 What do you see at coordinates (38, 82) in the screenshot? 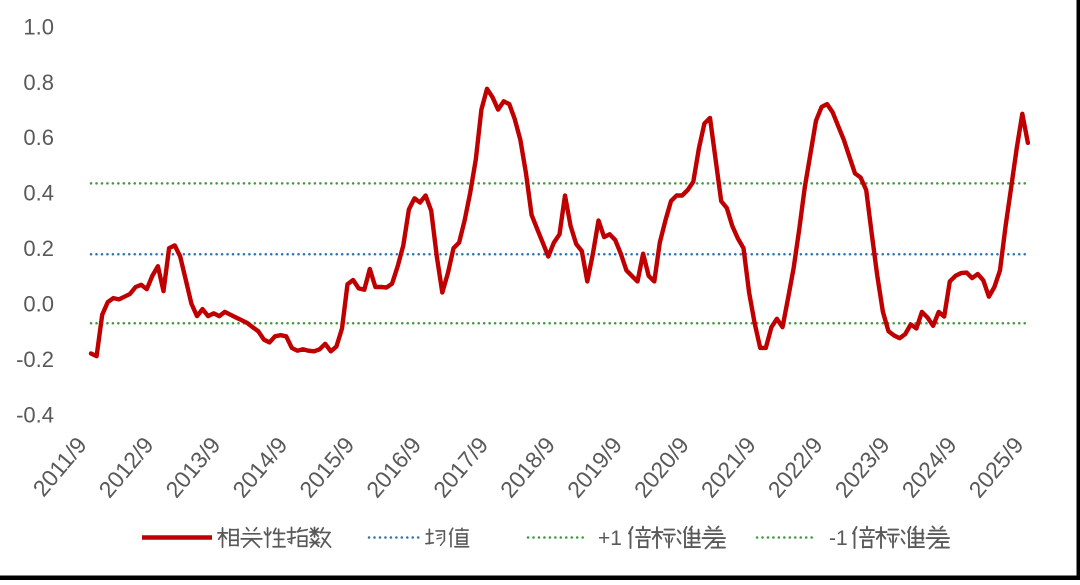
I see `svg-text: 0.8` at bounding box center [38, 82].